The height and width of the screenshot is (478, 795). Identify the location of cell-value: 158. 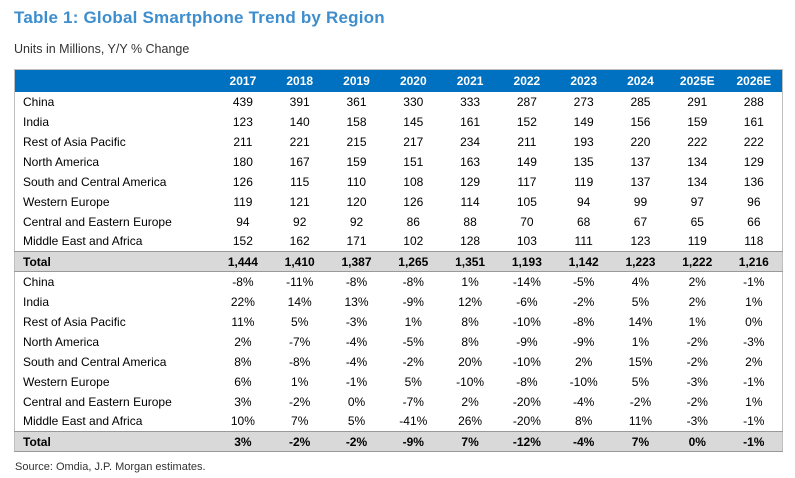
(356, 121).